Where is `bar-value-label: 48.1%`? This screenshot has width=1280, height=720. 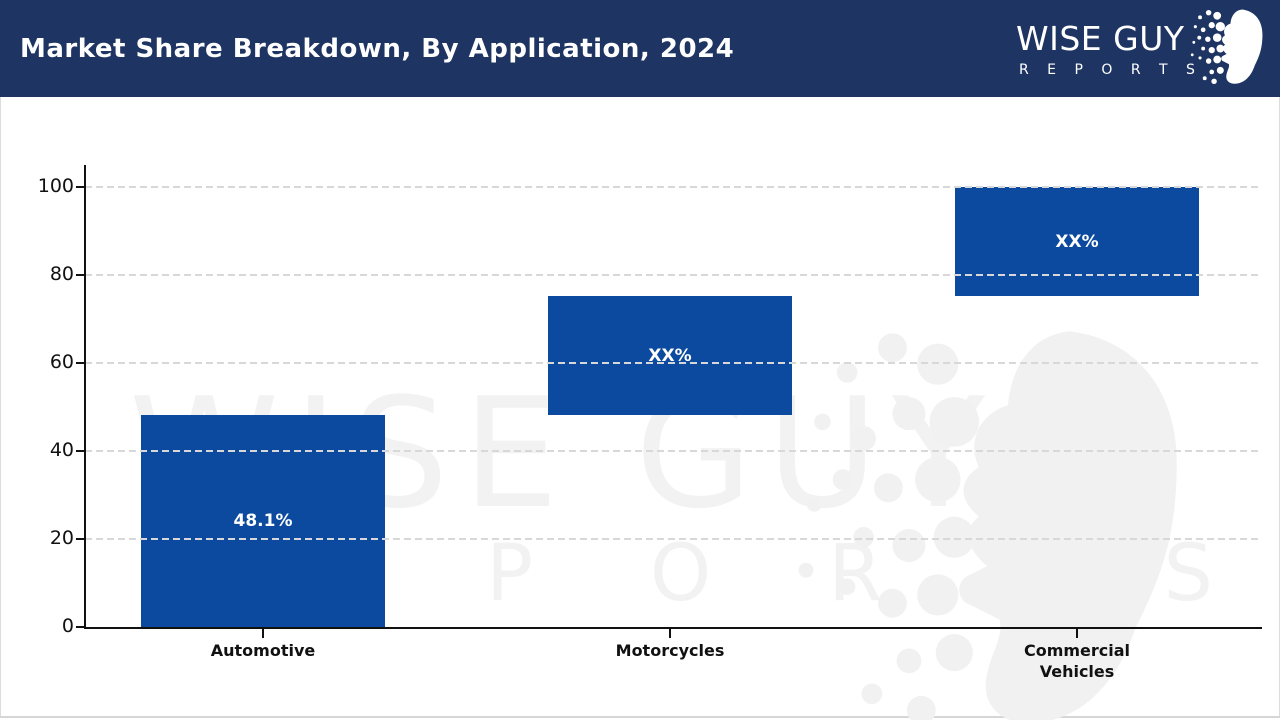
bar-value-label: 48.1% is located at coordinates (263, 521).